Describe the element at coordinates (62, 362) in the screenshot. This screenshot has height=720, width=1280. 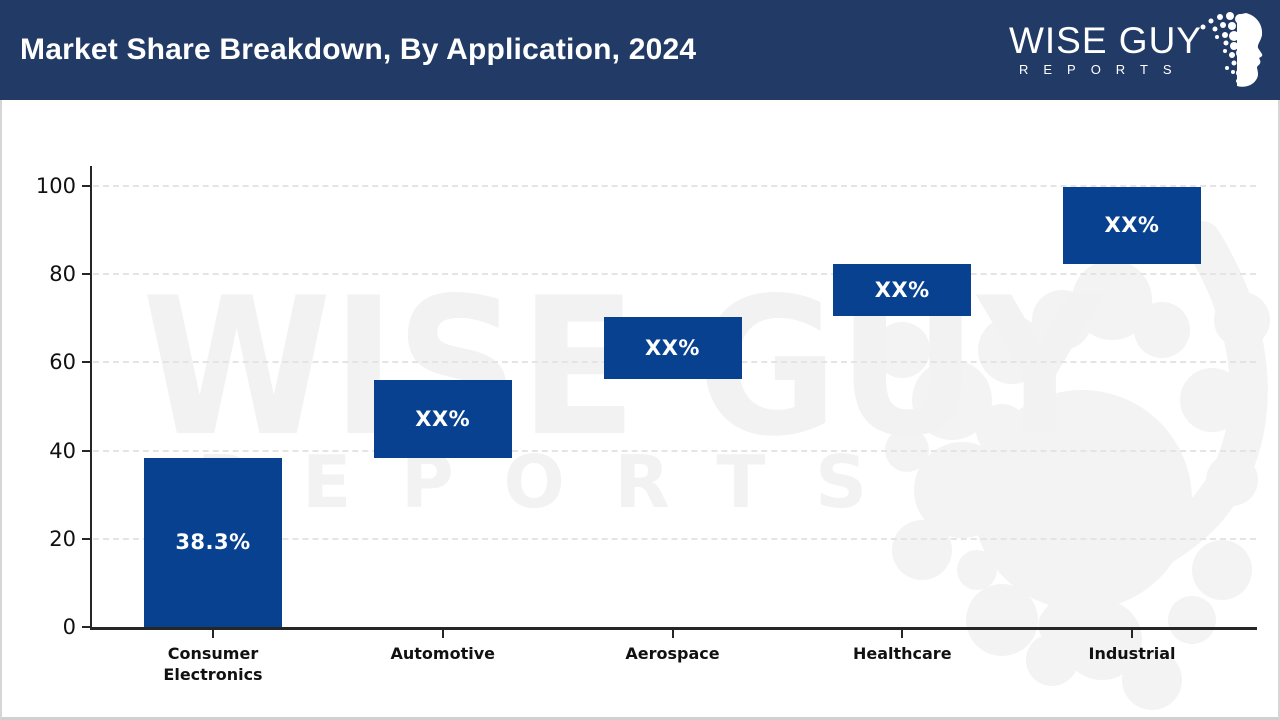
I see `y-tick-label-60: 60` at that location.